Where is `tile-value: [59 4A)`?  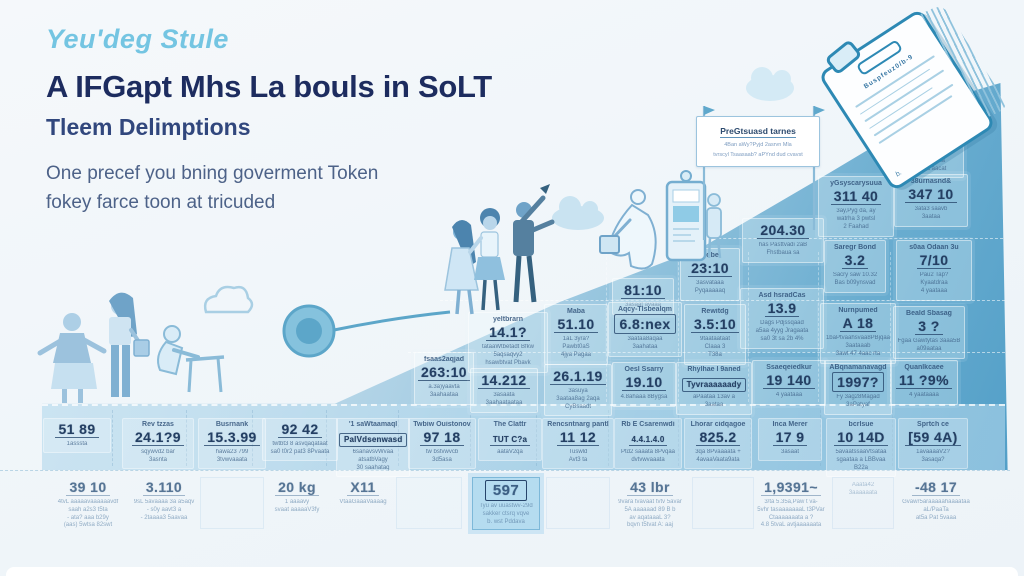
tile-value: [59 4A) is located at coordinates (933, 438).